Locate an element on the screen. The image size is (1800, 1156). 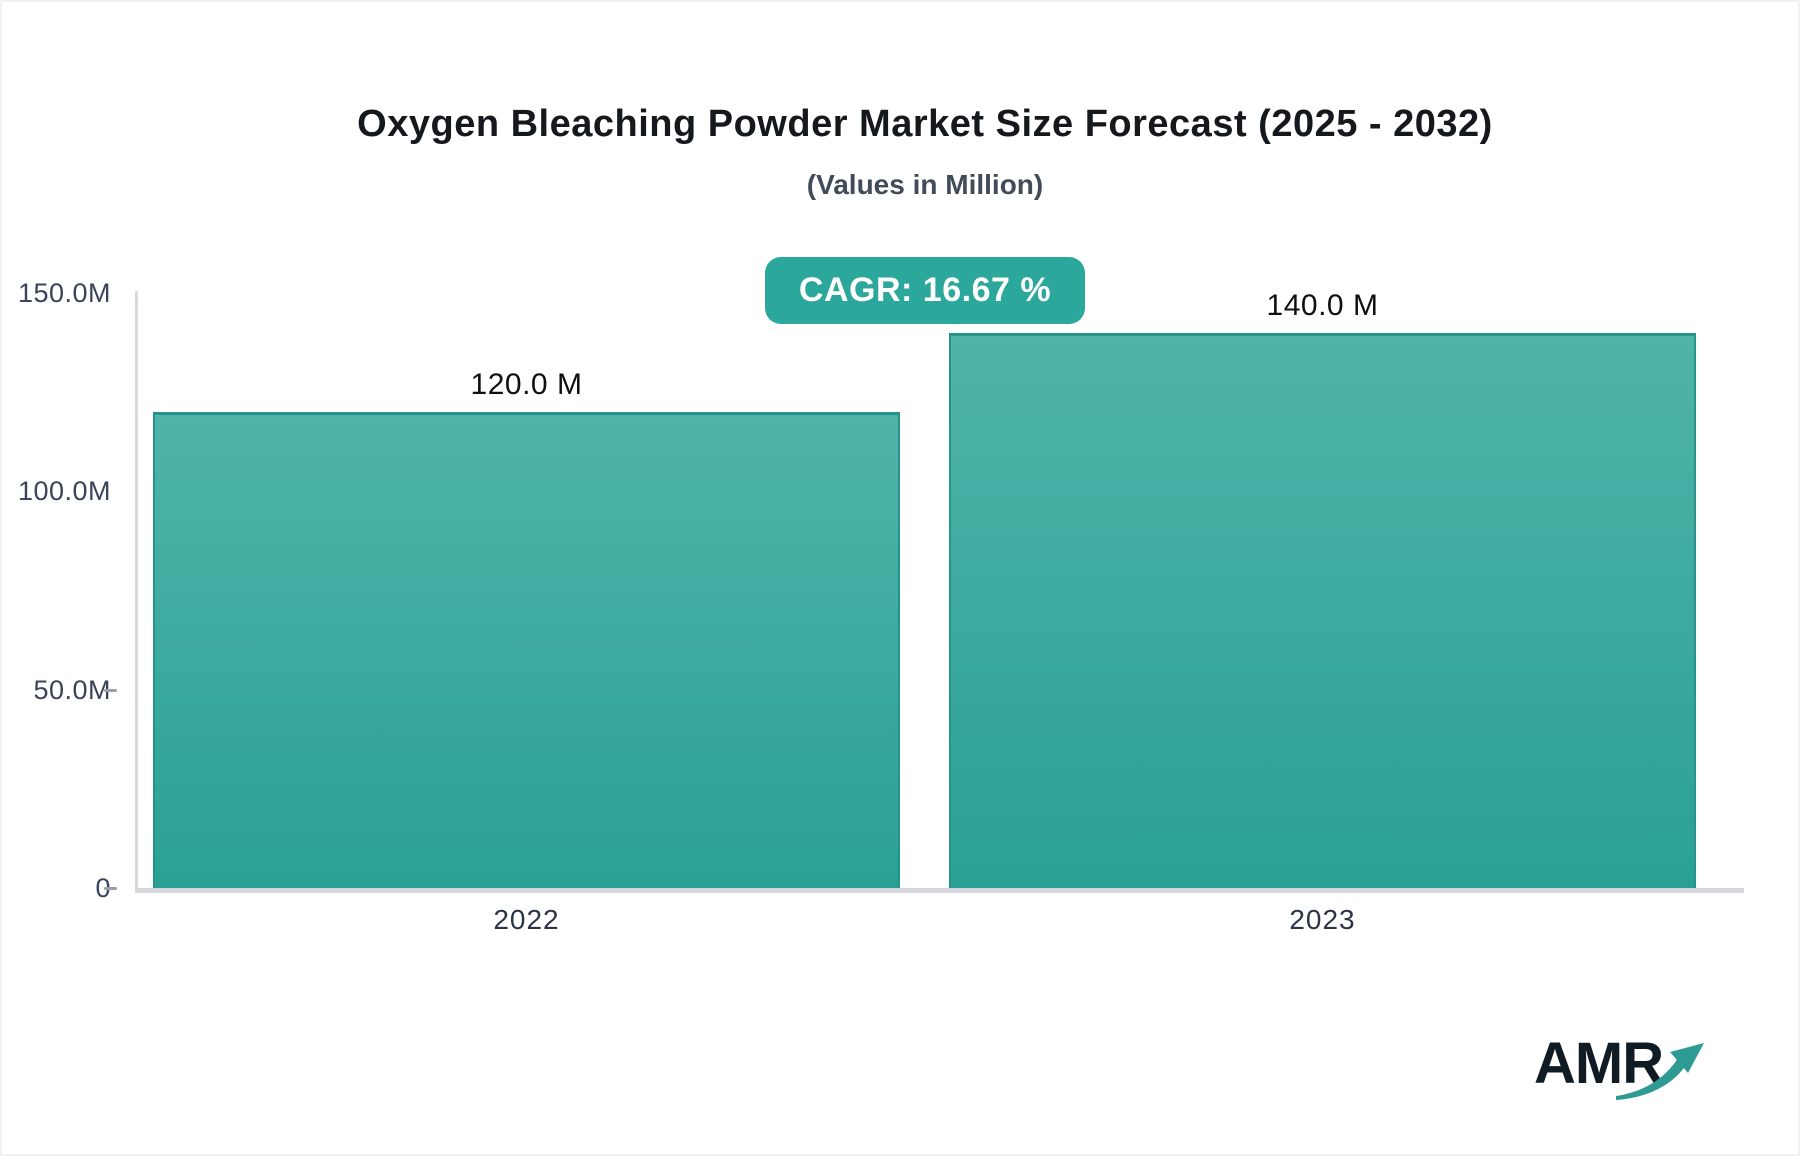
x-axis-label-2022: 2022 is located at coordinates (526, 919).